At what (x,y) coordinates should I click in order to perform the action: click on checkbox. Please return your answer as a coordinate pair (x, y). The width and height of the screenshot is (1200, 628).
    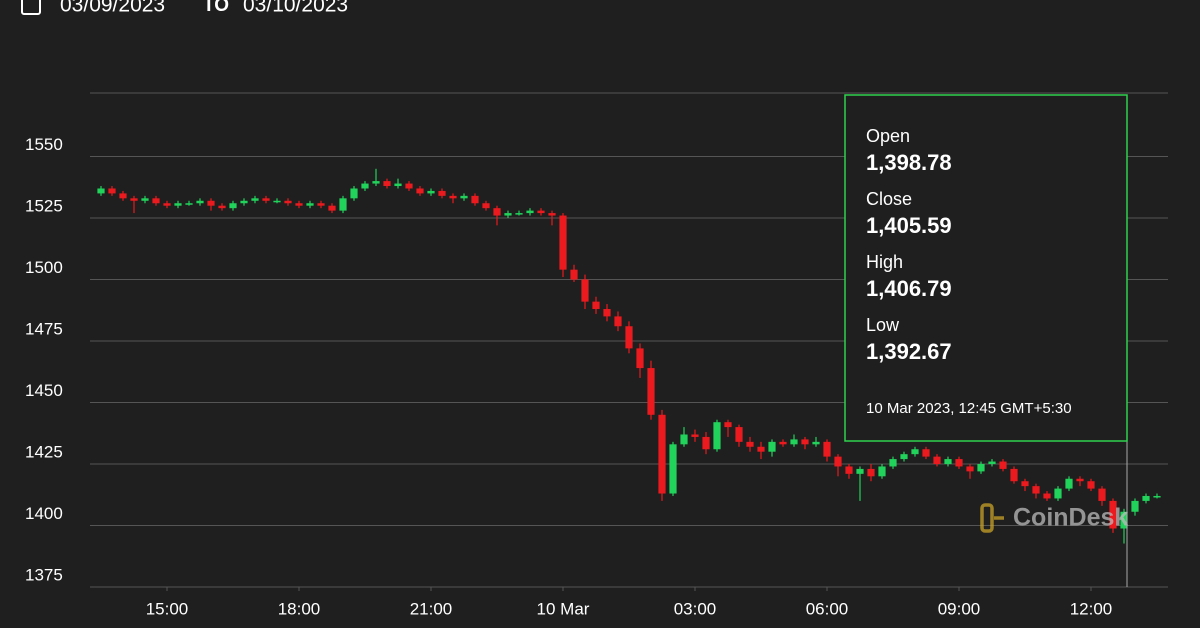
    Looking at the image, I should click on (31, 7).